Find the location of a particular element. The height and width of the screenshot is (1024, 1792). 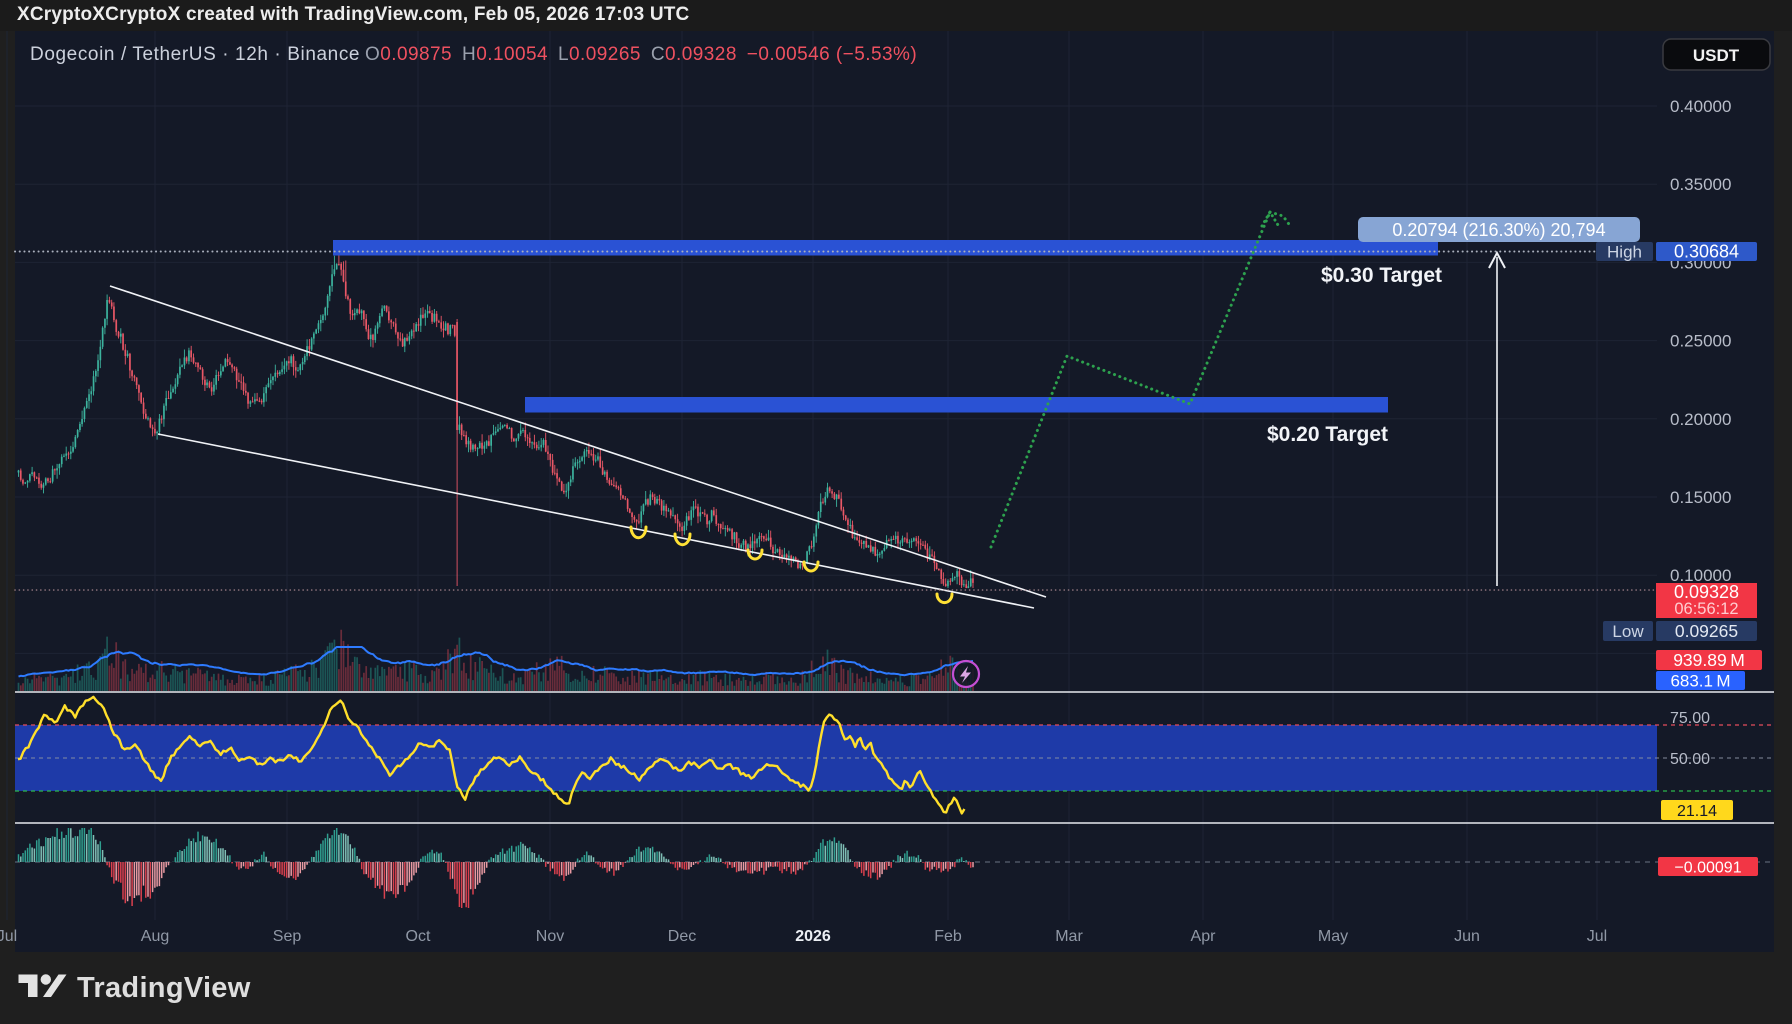

svg-text: USDT is located at coordinates (1716, 55).